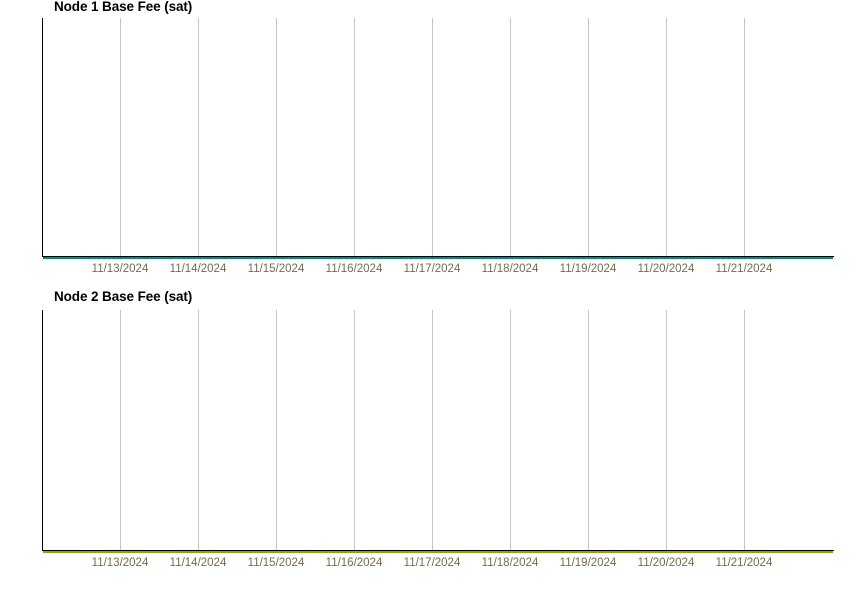 The height and width of the screenshot is (600, 860). Describe the element at coordinates (123, 7) in the screenshot. I see `chart-title-node-1: Node 1 Base Fee (sat)` at that location.